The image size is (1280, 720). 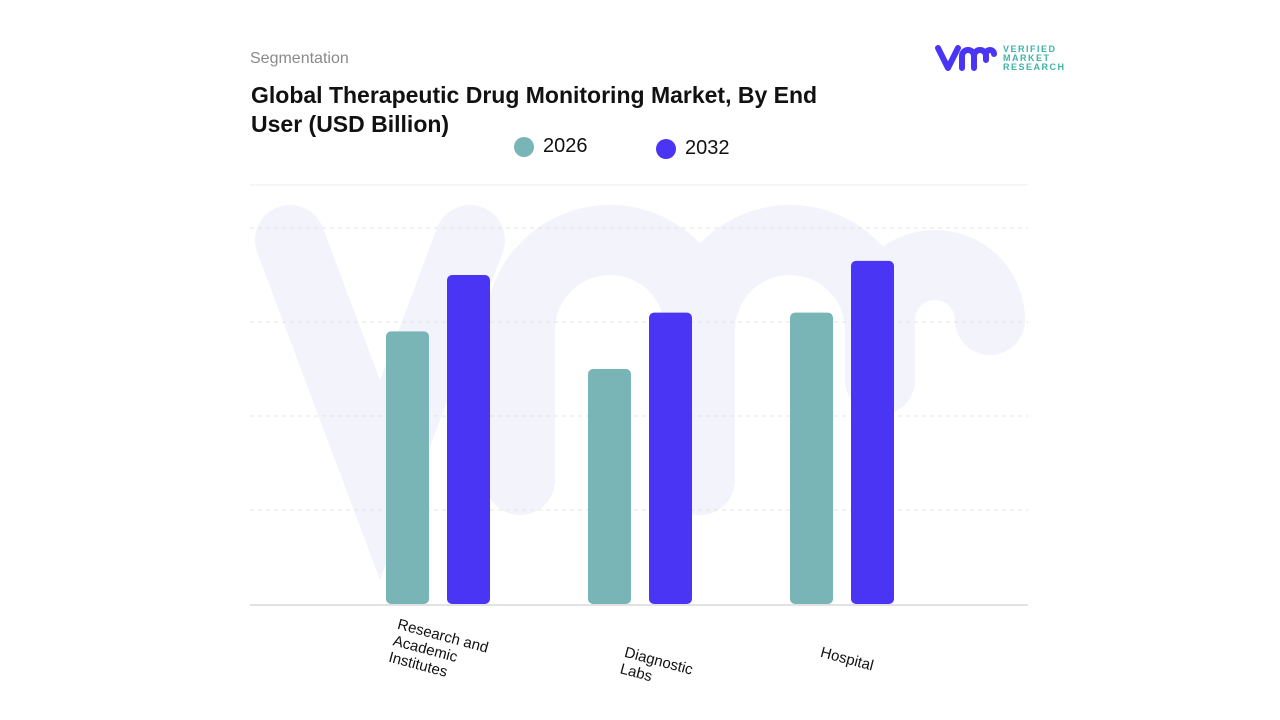 What do you see at coordinates (565, 146) in the screenshot?
I see `legend-label: 2026` at bounding box center [565, 146].